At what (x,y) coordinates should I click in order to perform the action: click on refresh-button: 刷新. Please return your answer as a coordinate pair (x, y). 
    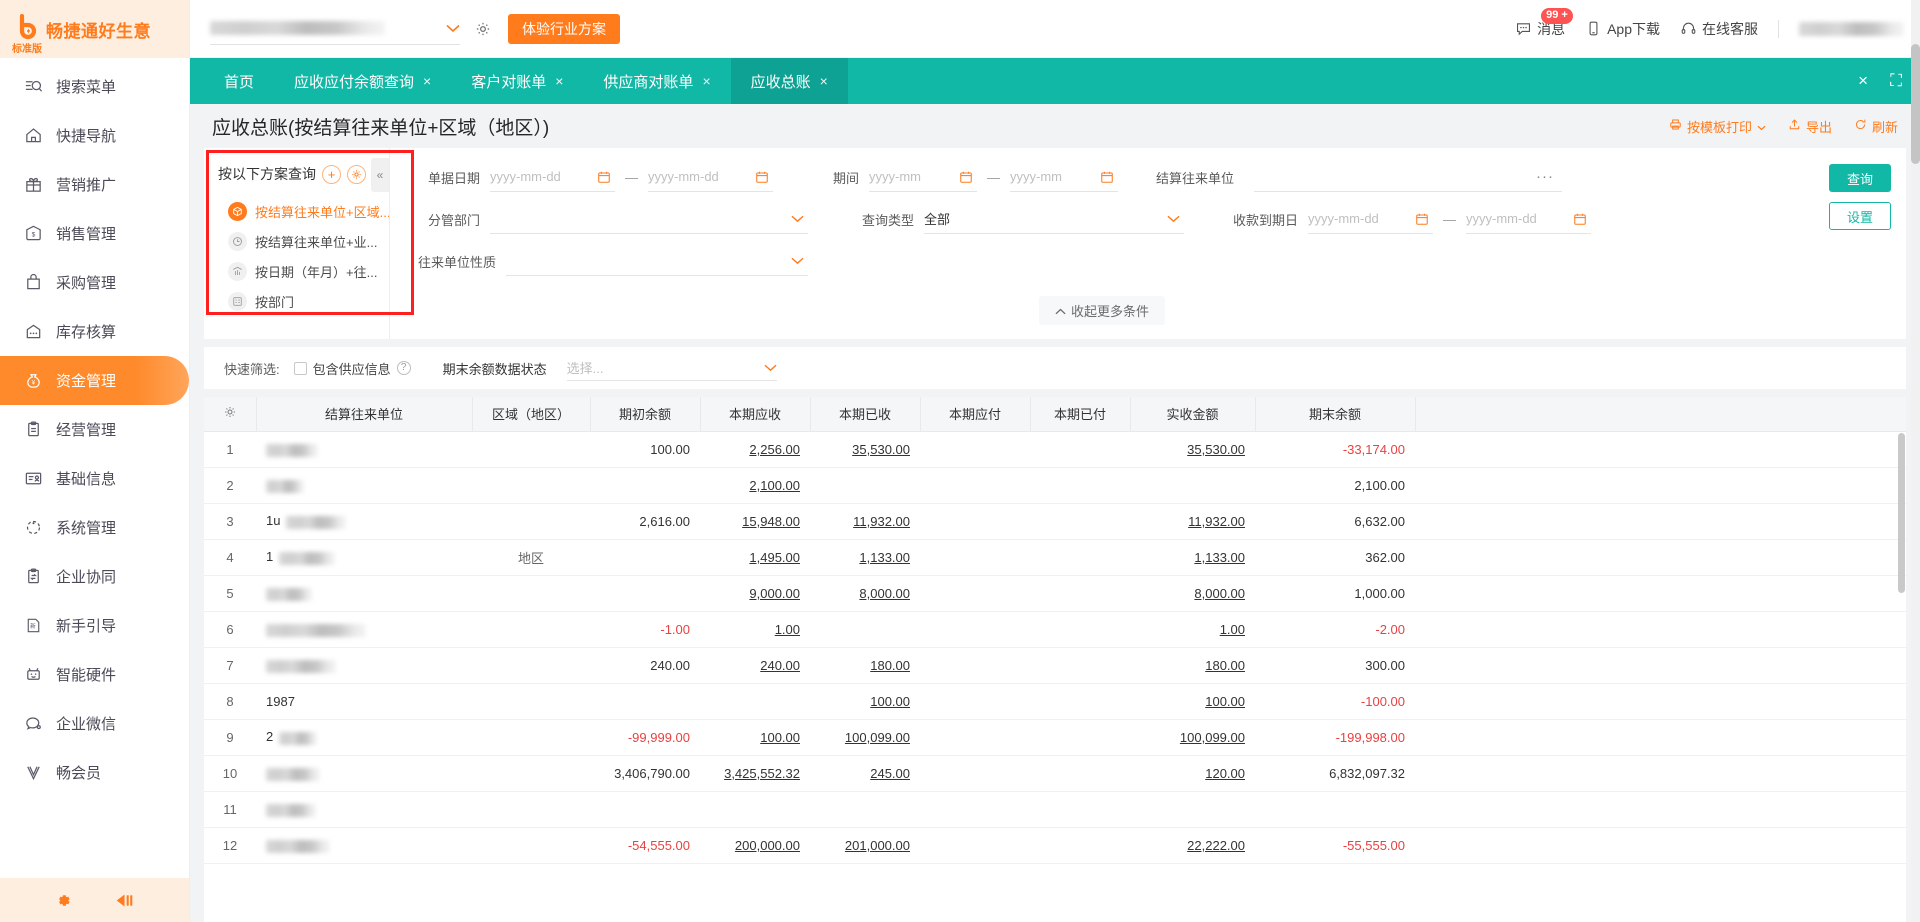
    Looking at the image, I should click on (1876, 126).